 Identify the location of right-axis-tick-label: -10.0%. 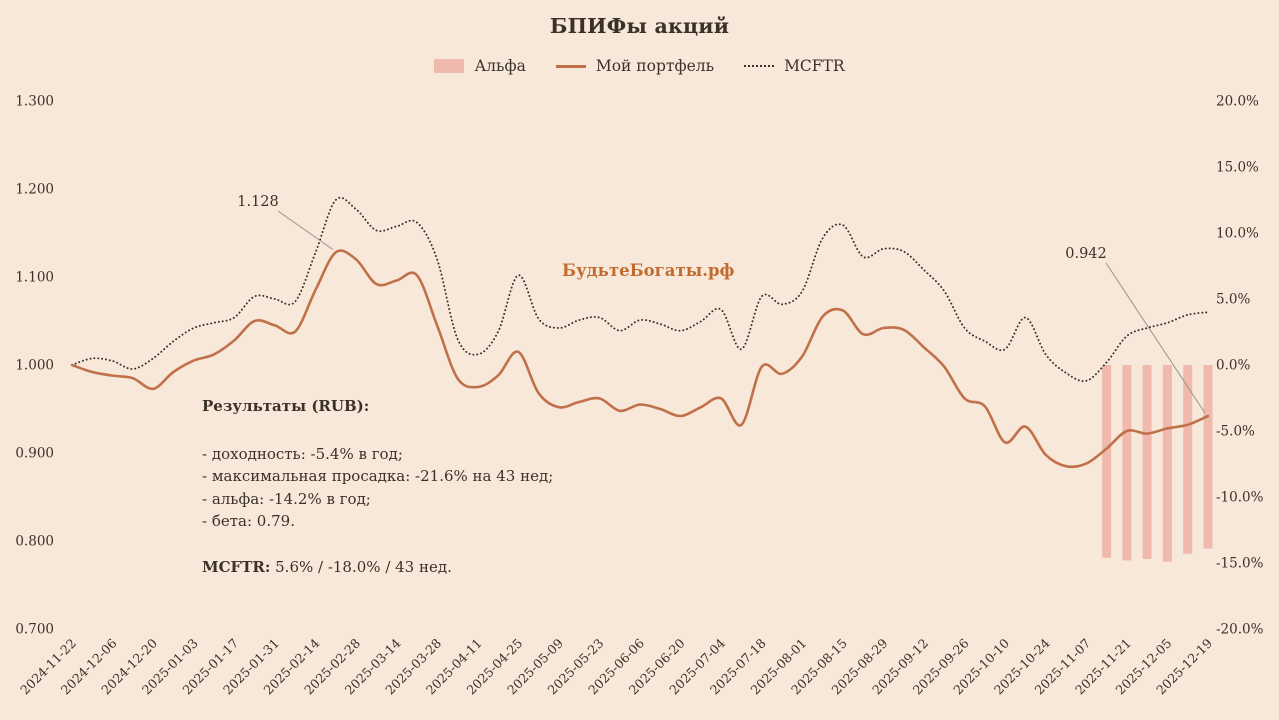
(1240, 498).